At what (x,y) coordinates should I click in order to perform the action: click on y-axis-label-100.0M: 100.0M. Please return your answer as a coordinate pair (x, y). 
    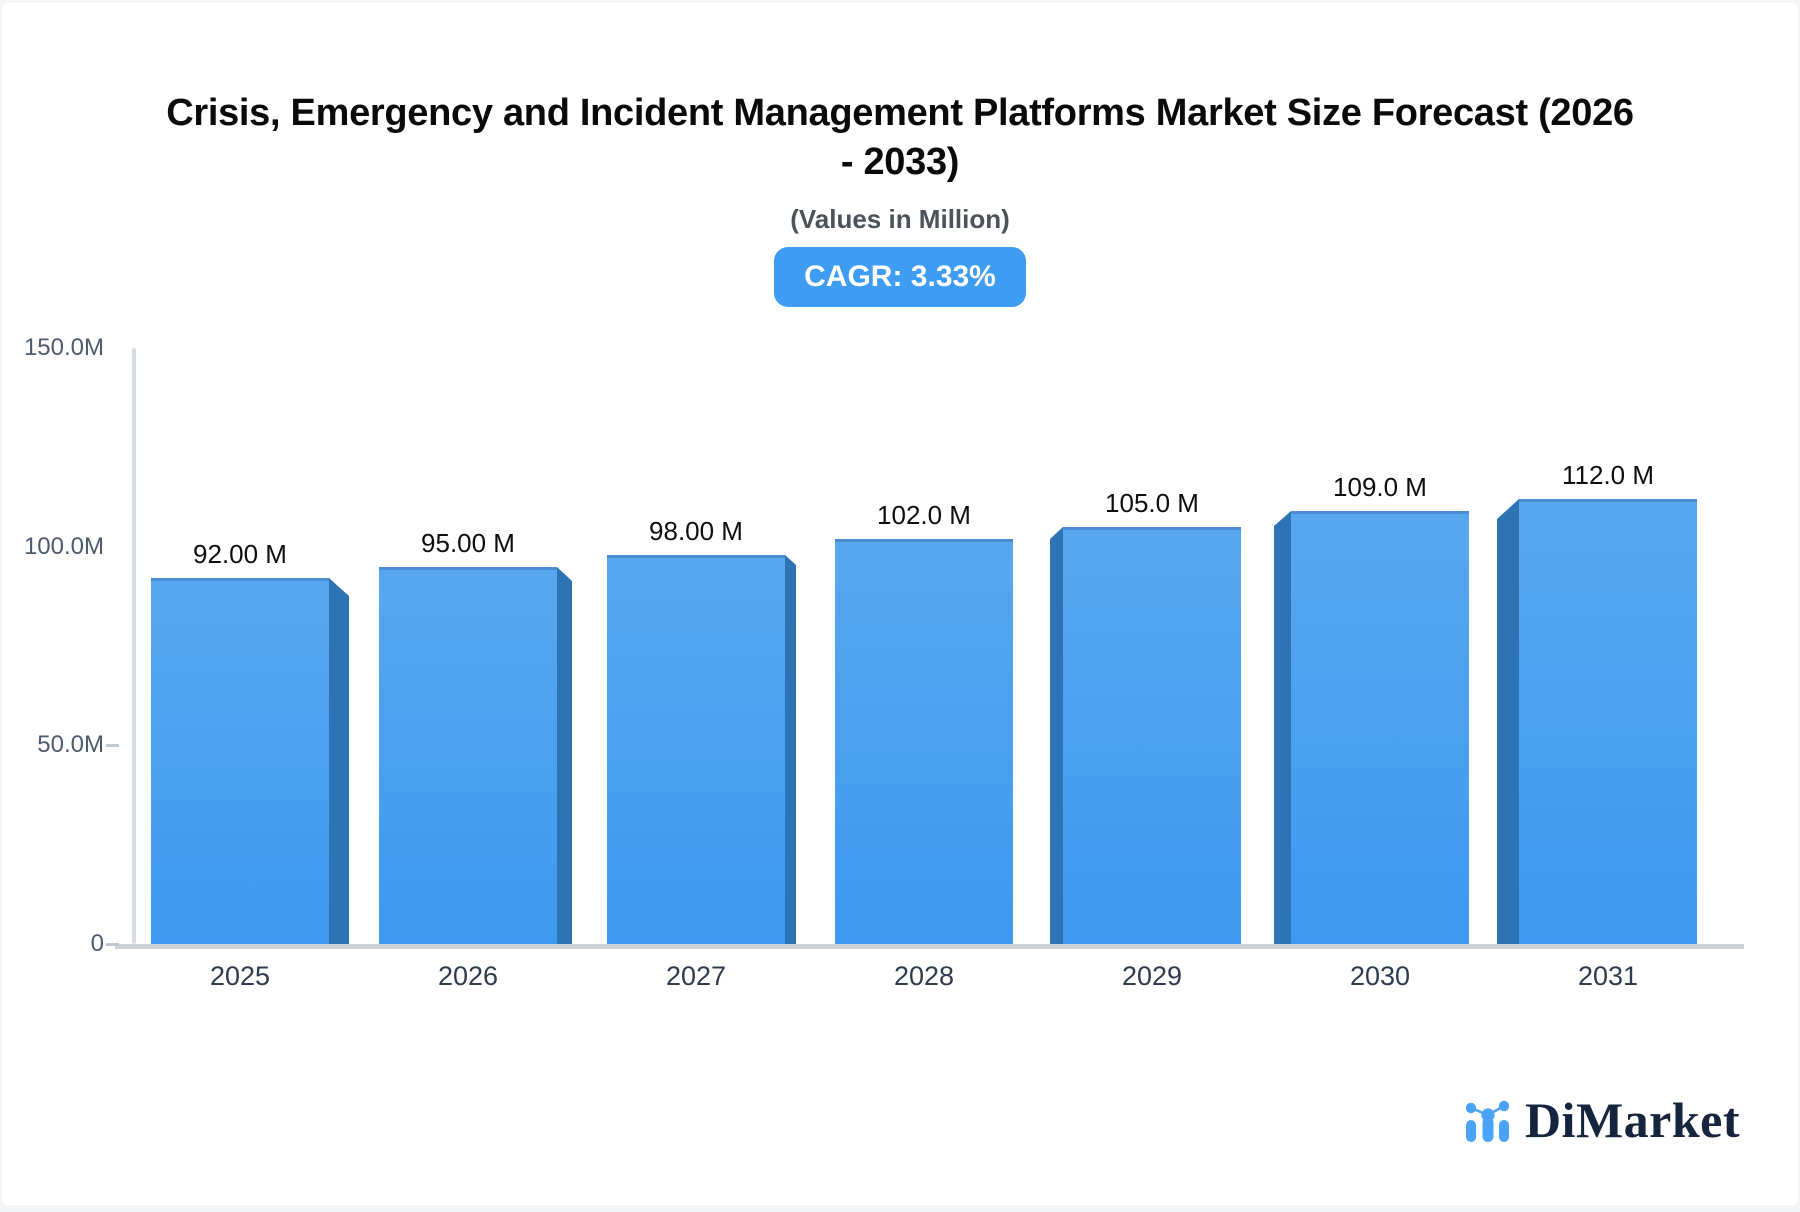
    Looking at the image, I should click on (63, 546).